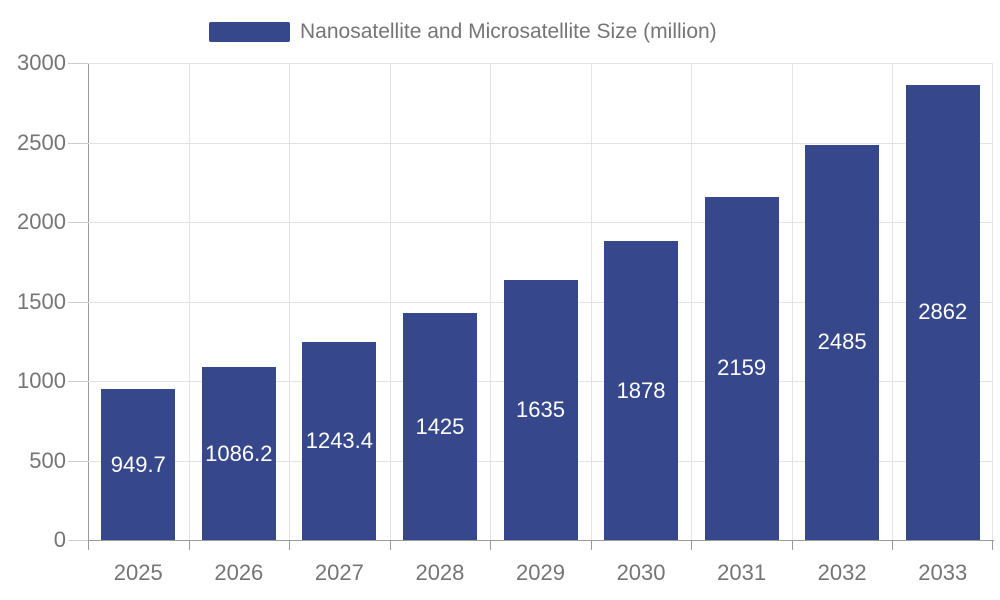  I want to click on bar-value-label: 2485, so click(842, 342).